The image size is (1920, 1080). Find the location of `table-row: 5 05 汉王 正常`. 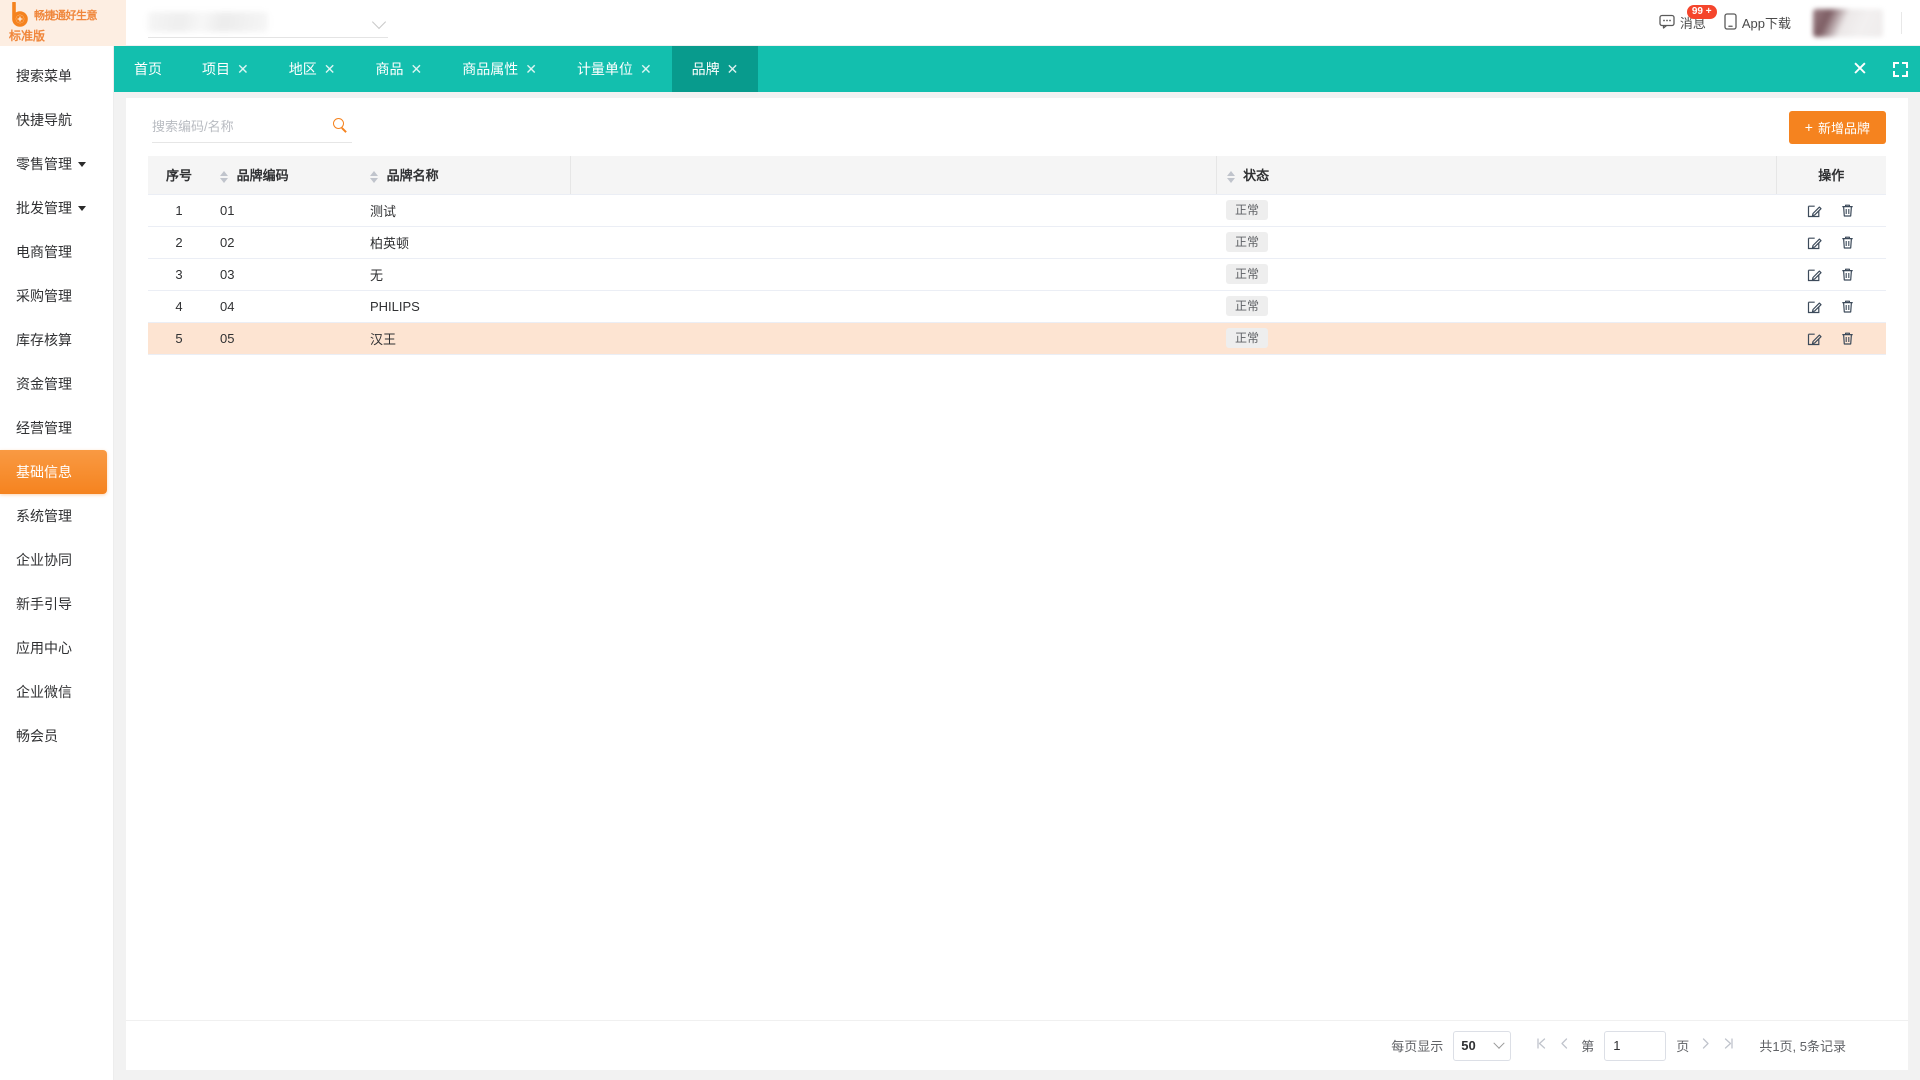

table-row: 5 05 汉王 正常 is located at coordinates (1017, 338).